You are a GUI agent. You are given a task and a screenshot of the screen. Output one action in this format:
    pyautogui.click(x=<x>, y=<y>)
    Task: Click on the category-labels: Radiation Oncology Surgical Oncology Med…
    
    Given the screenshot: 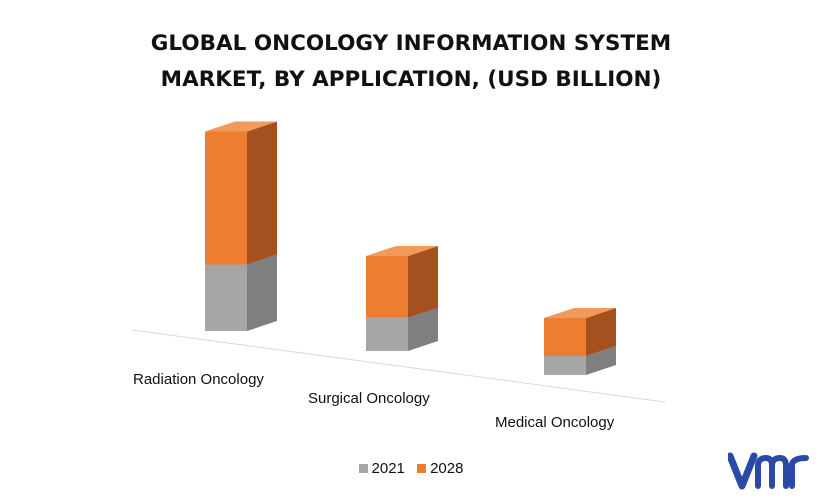 What is the action you would take?
    pyautogui.click(x=374, y=401)
    